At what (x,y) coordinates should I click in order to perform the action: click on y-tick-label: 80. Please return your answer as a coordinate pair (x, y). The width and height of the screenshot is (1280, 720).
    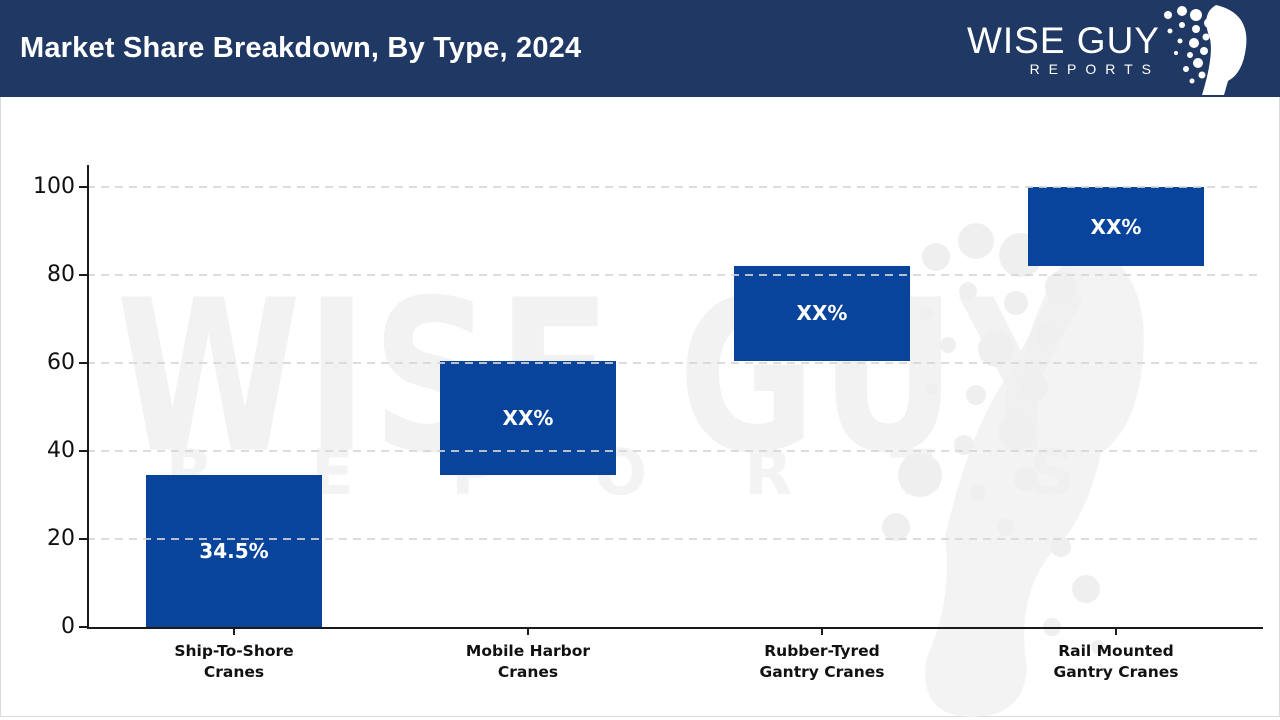
    Looking at the image, I should click on (61, 274).